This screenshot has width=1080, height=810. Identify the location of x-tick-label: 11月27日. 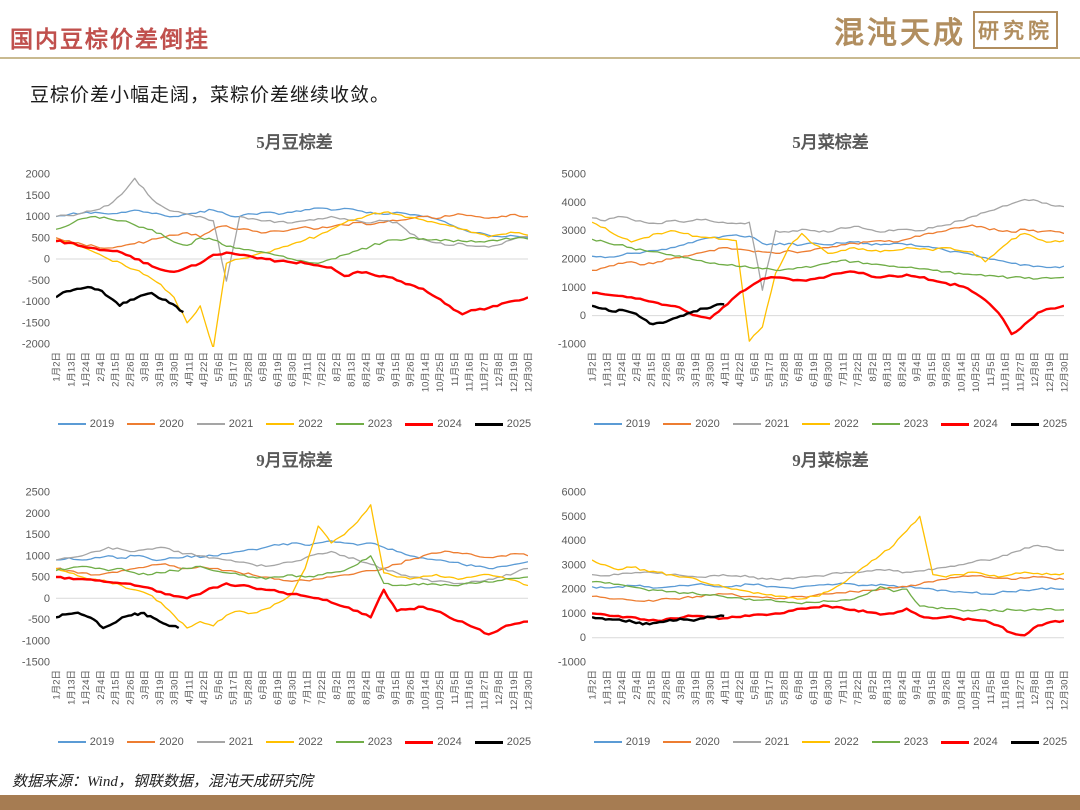
(1020, 689).